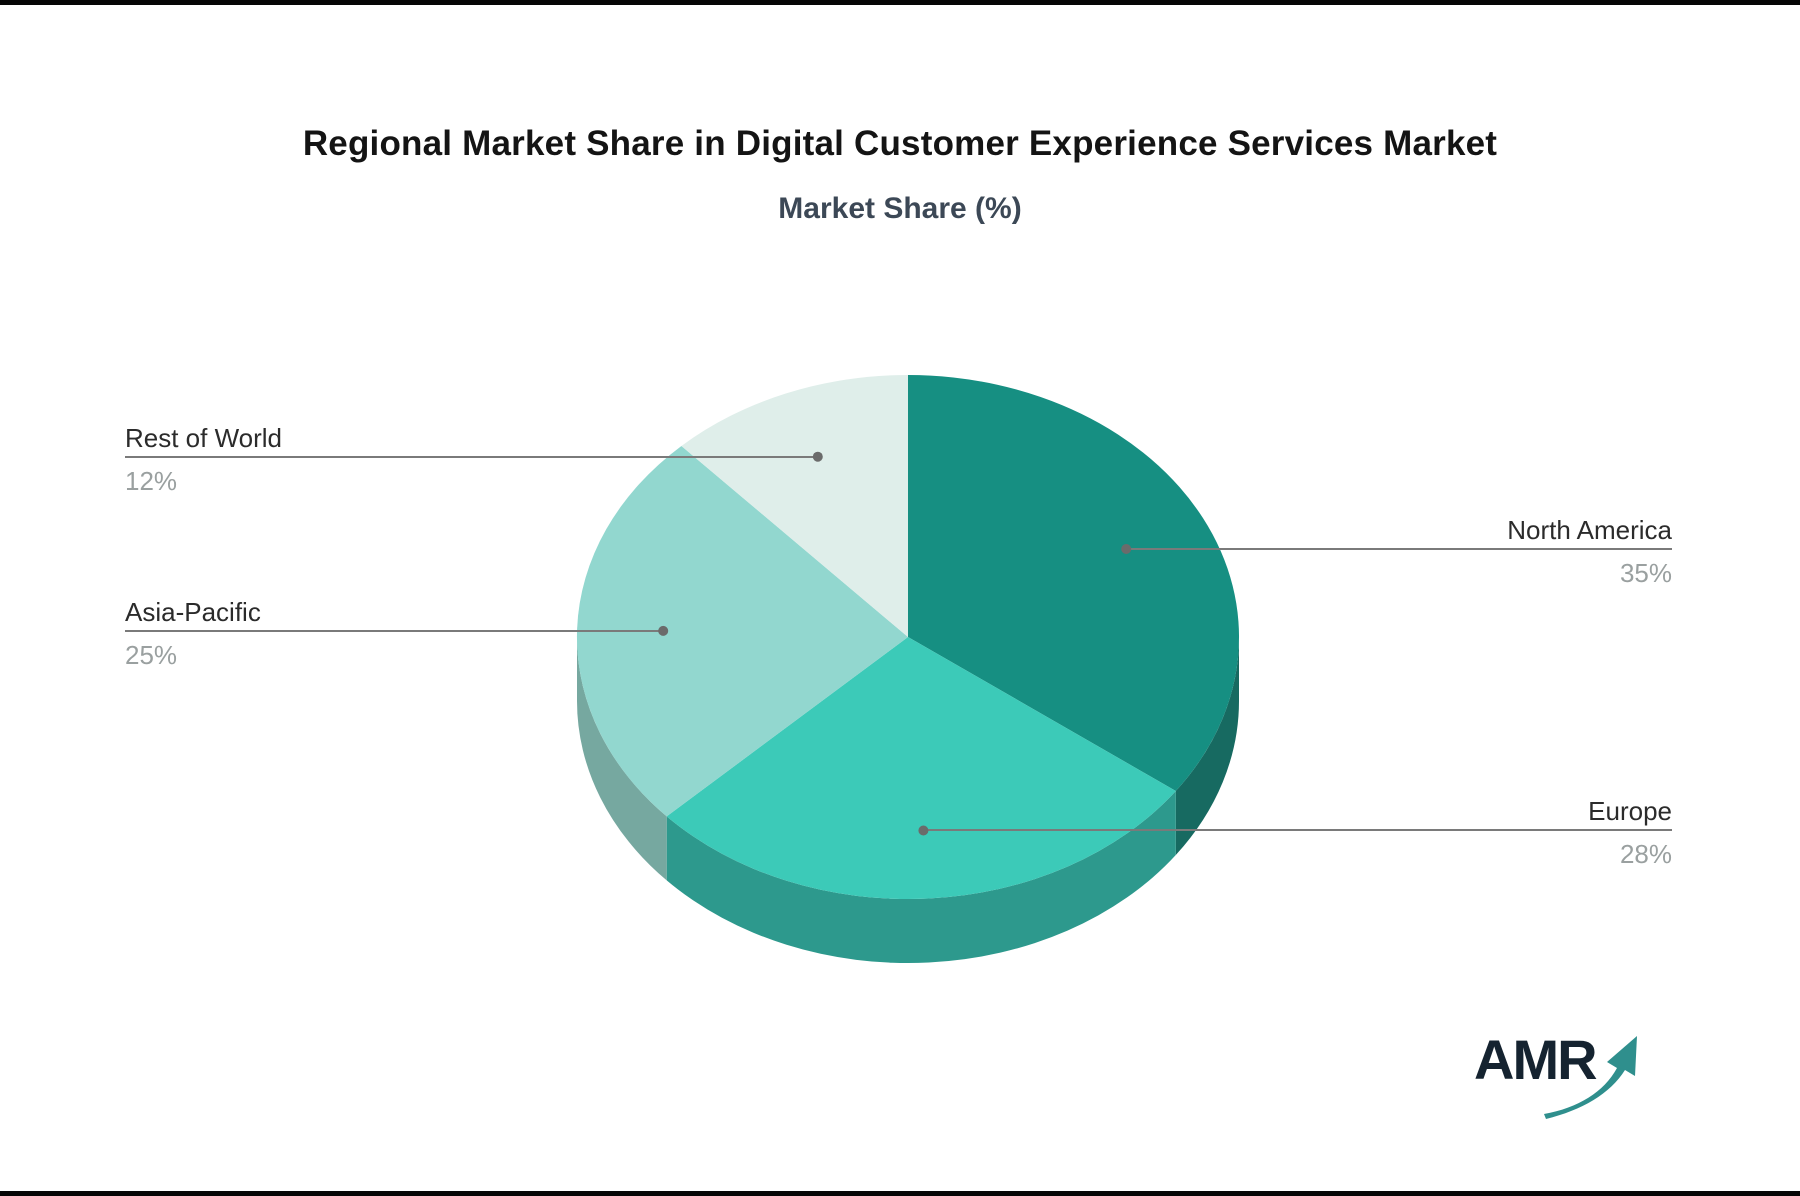 The width and height of the screenshot is (1800, 1196). Describe the element at coordinates (921, 877) in the screenshot. I see `pie-slice-side-europe` at that location.